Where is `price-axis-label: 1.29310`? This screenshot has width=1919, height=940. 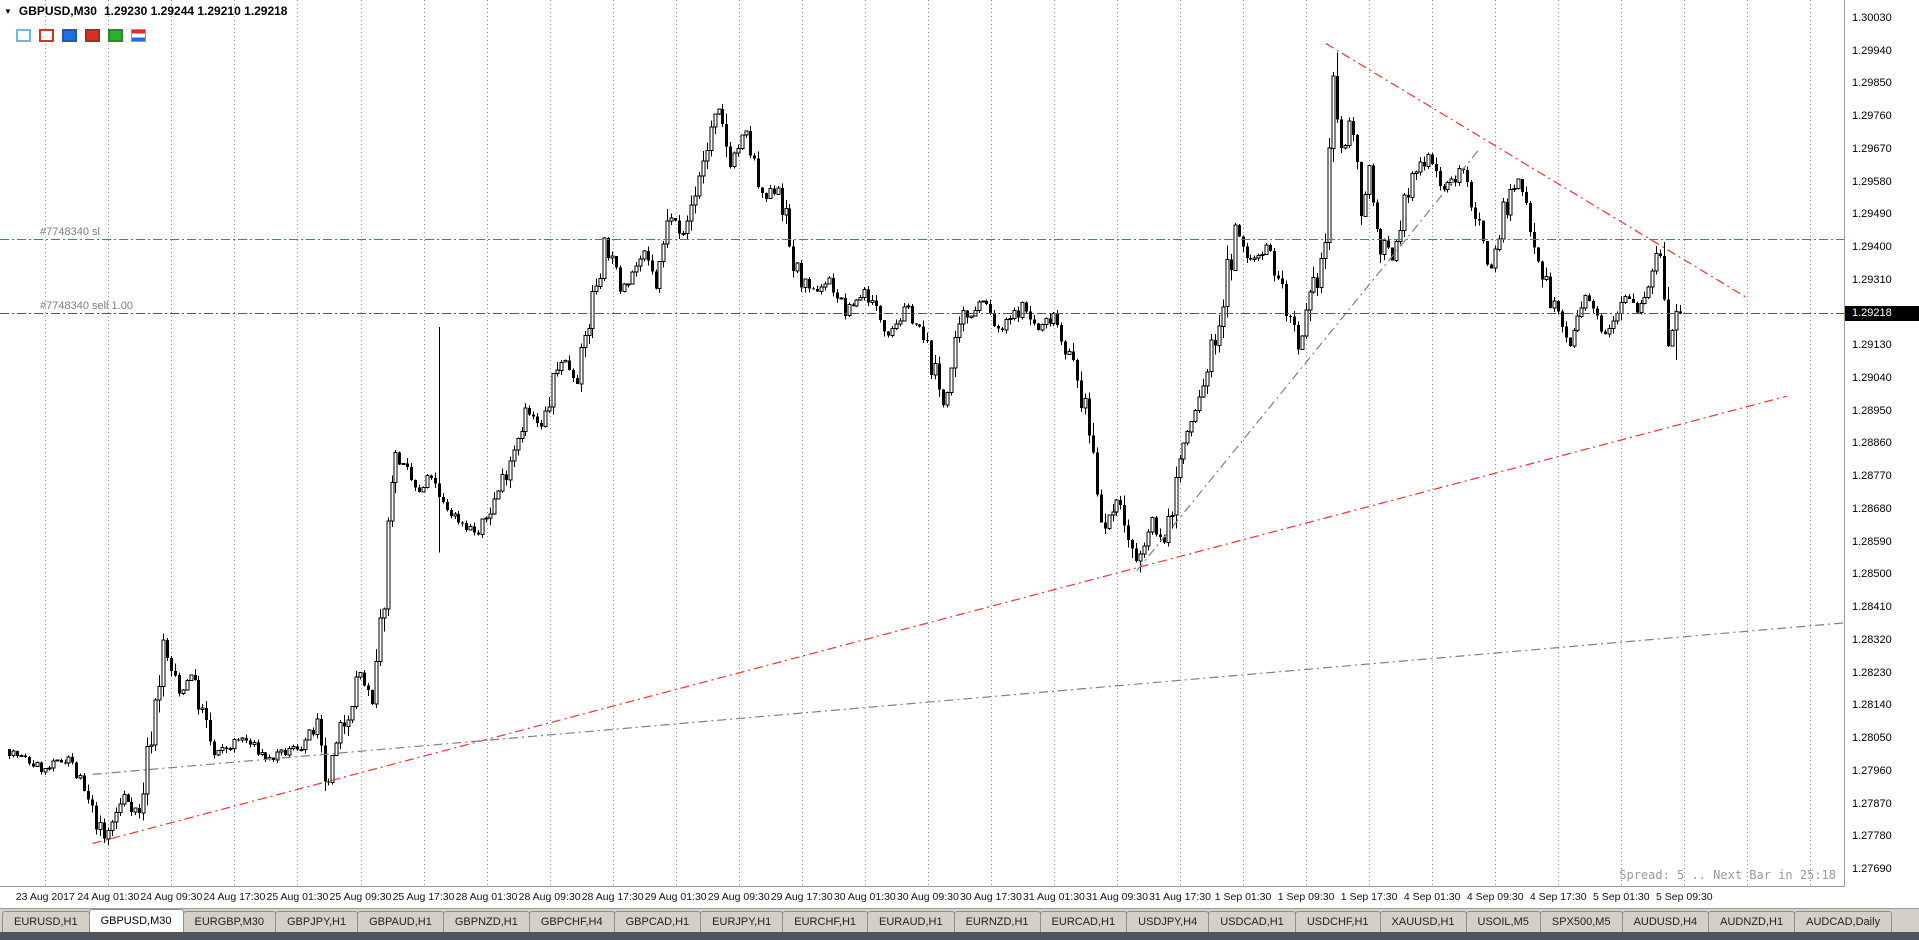
price-axis-label: 1.29310 is located at coordinates (1872, 279).